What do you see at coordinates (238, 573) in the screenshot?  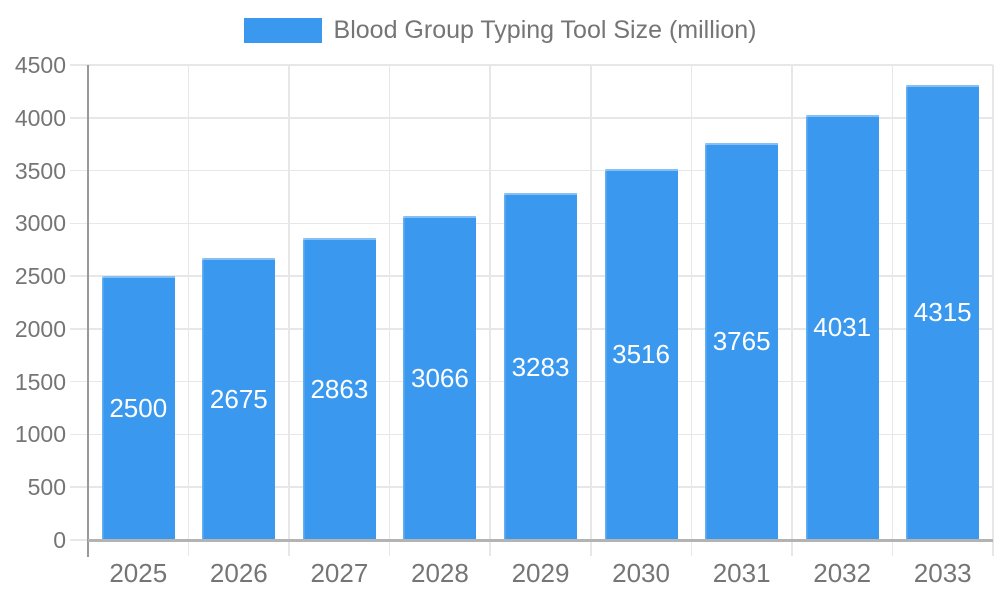 I see `x-axis-tick-label-2026: 2026` at bounding box center [238, 573].